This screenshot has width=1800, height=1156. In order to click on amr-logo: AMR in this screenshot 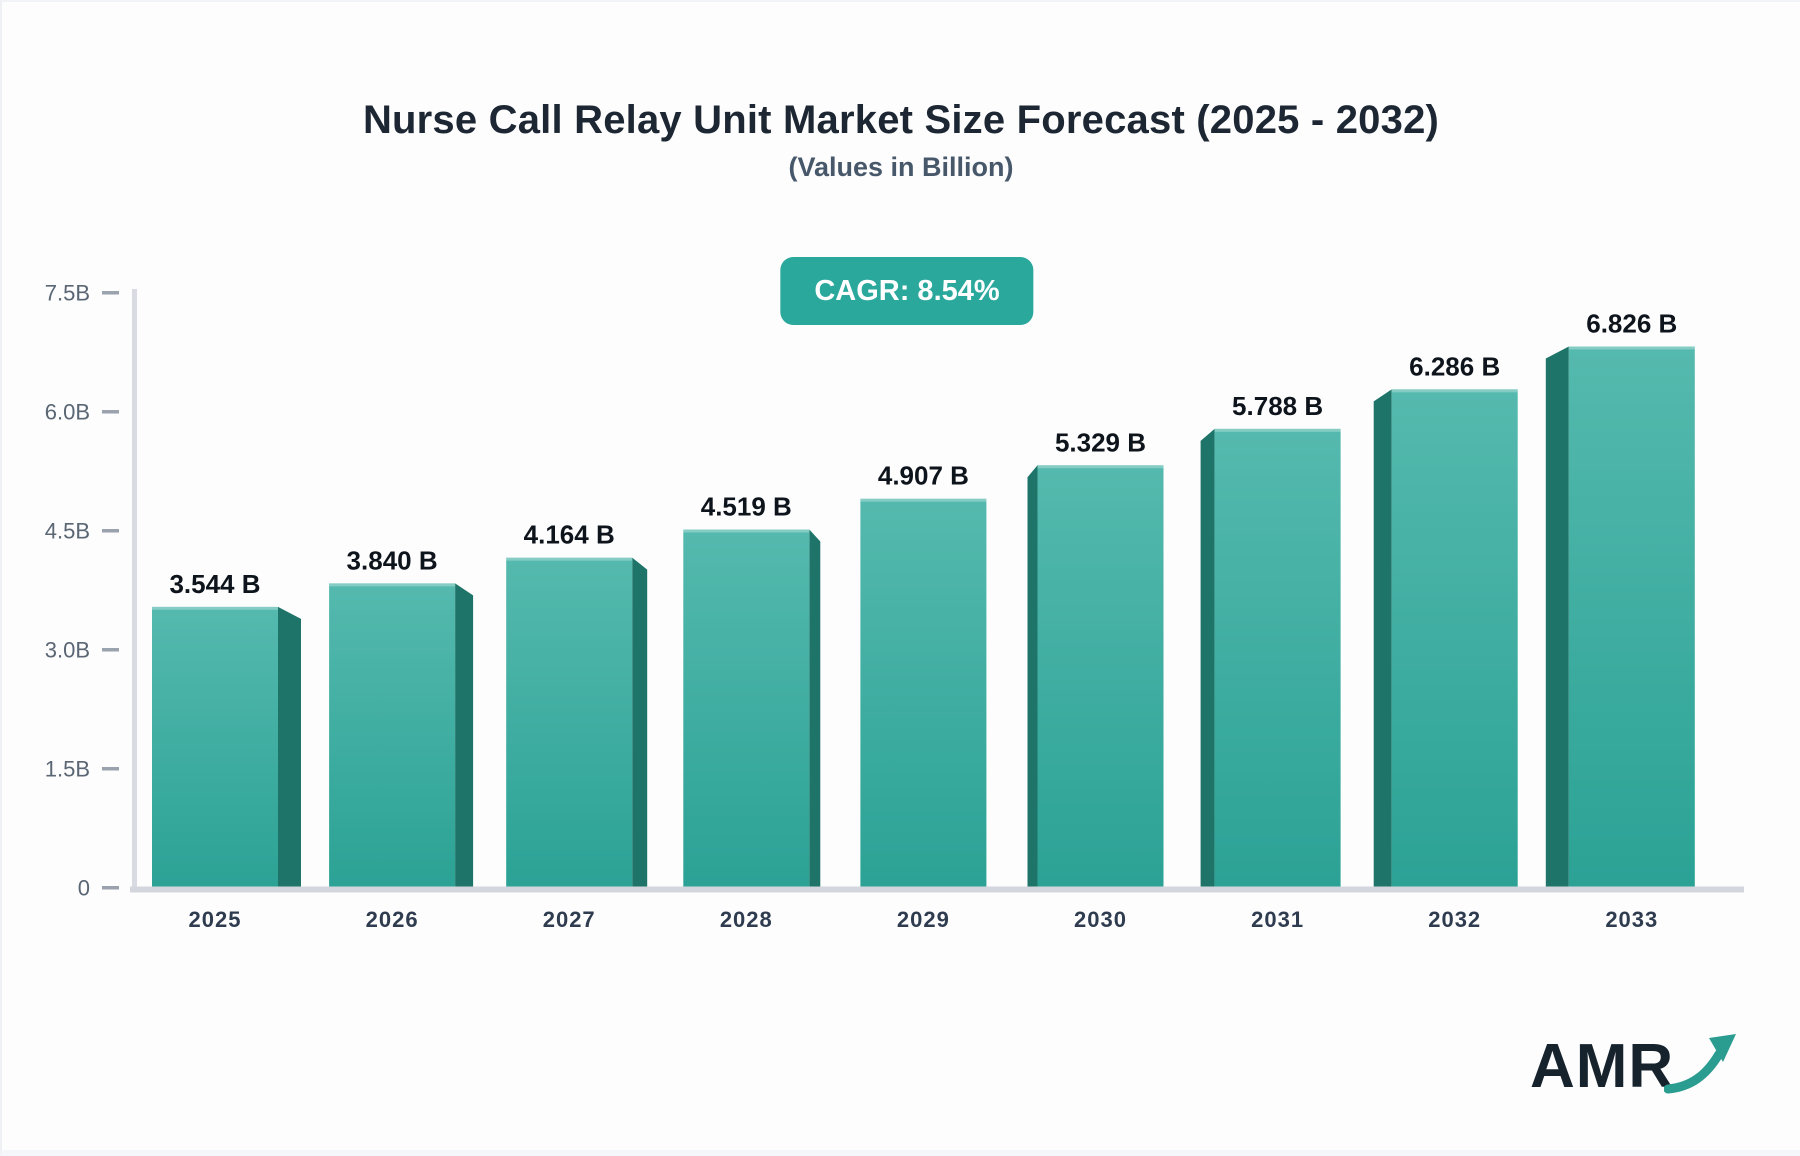, I will do `click(1634, 1065)`.